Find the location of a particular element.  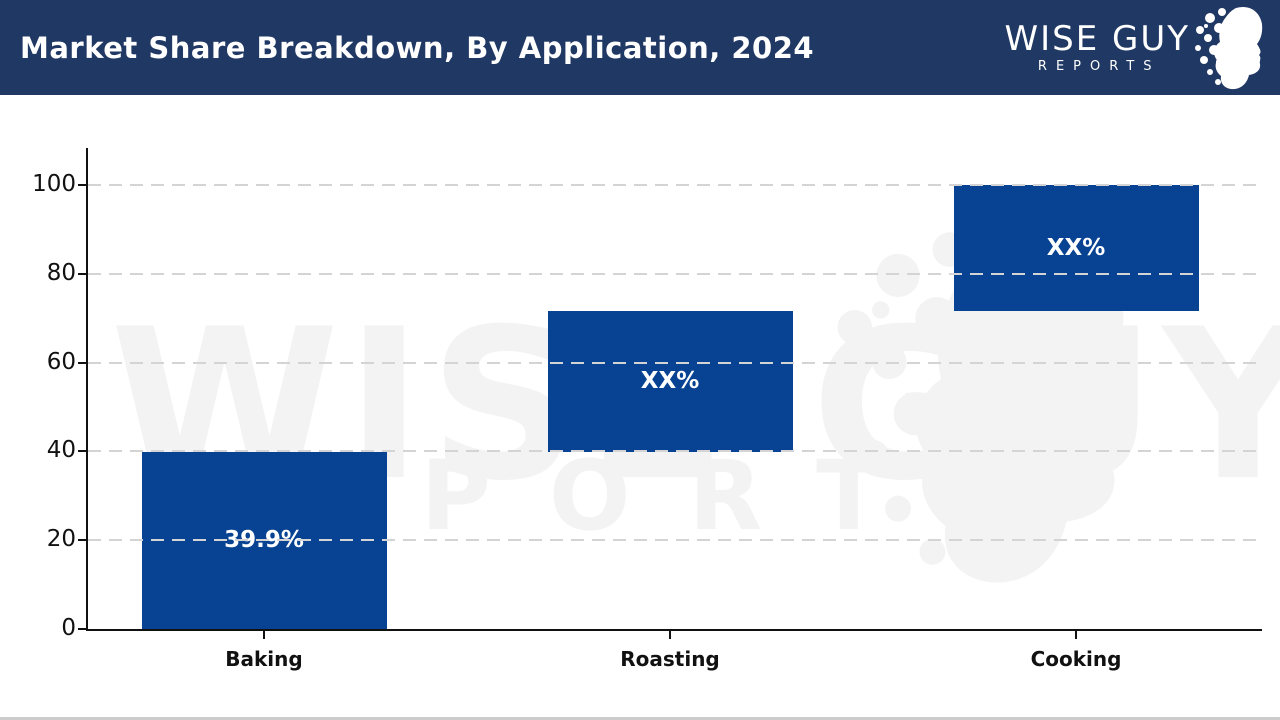

logo-wordmark: WISE GUY REPORTS is located at coordinates (1097, 47).